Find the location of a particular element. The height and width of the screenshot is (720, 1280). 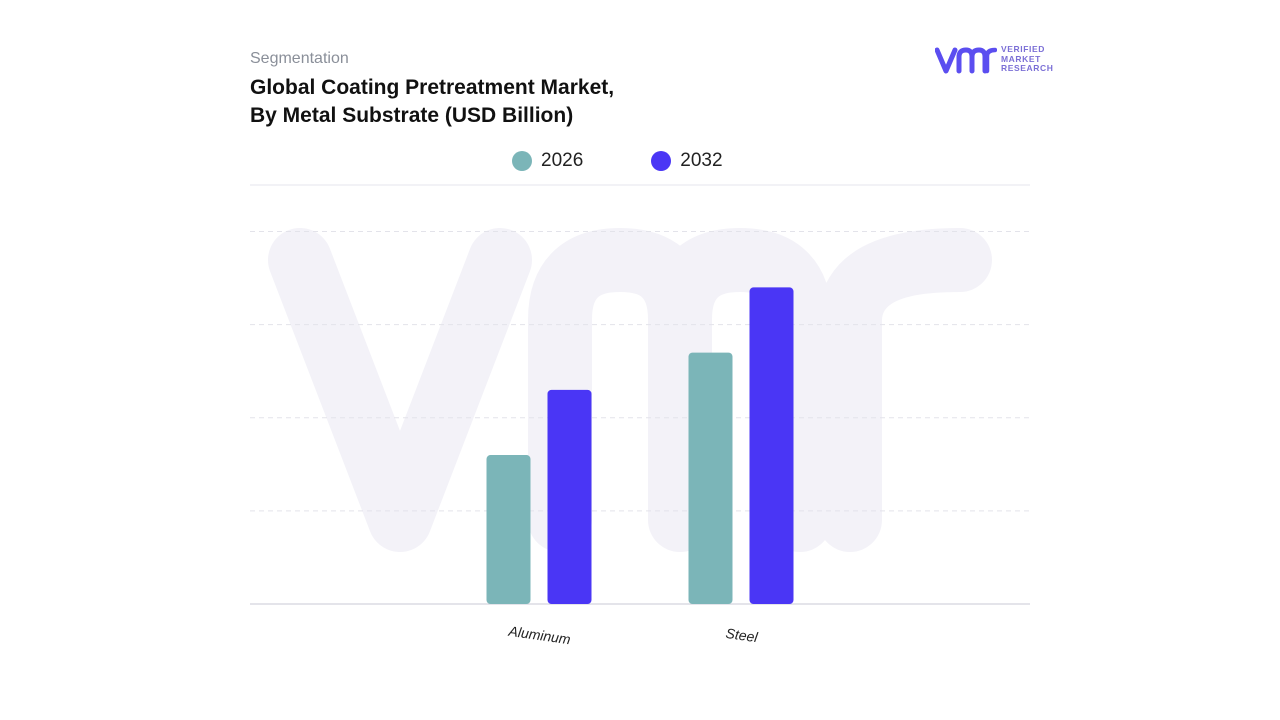

x-tick-label-steel: Steel is located at coordinates (742, 635).